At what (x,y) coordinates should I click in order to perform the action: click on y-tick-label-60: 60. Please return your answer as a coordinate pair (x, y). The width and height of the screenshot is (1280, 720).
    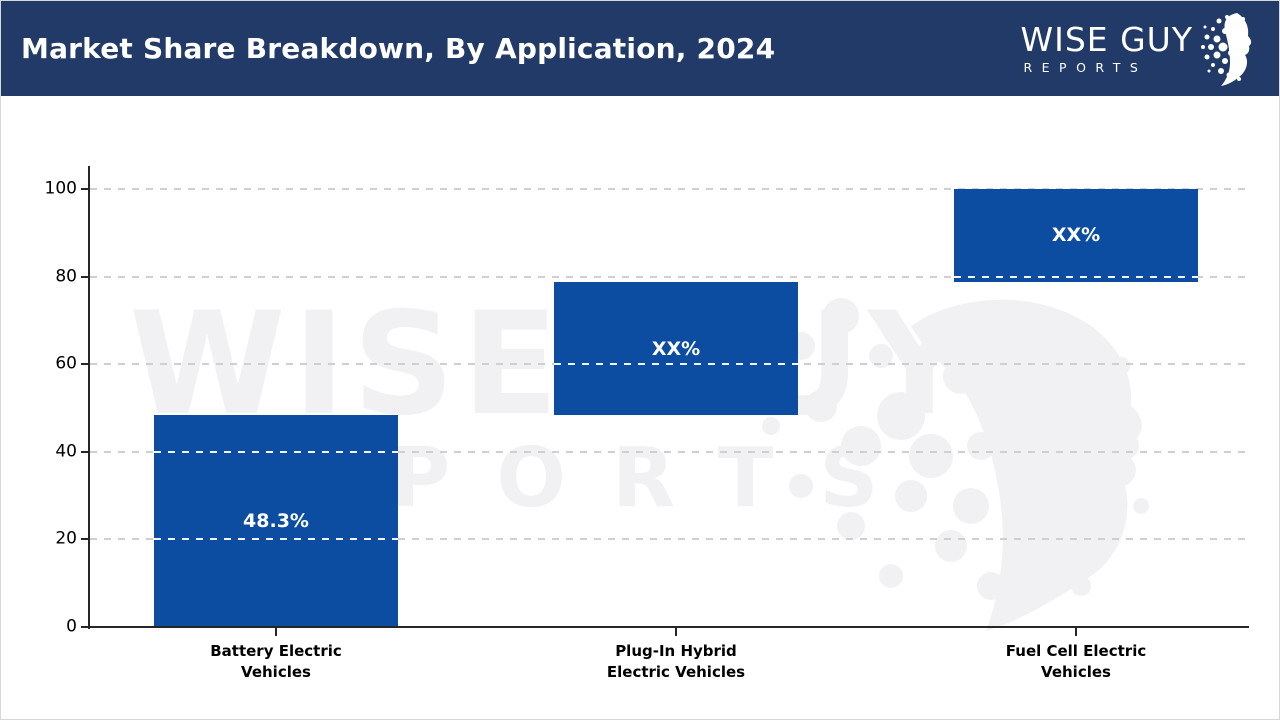
    Looking at the image, I should click on (66, 363).